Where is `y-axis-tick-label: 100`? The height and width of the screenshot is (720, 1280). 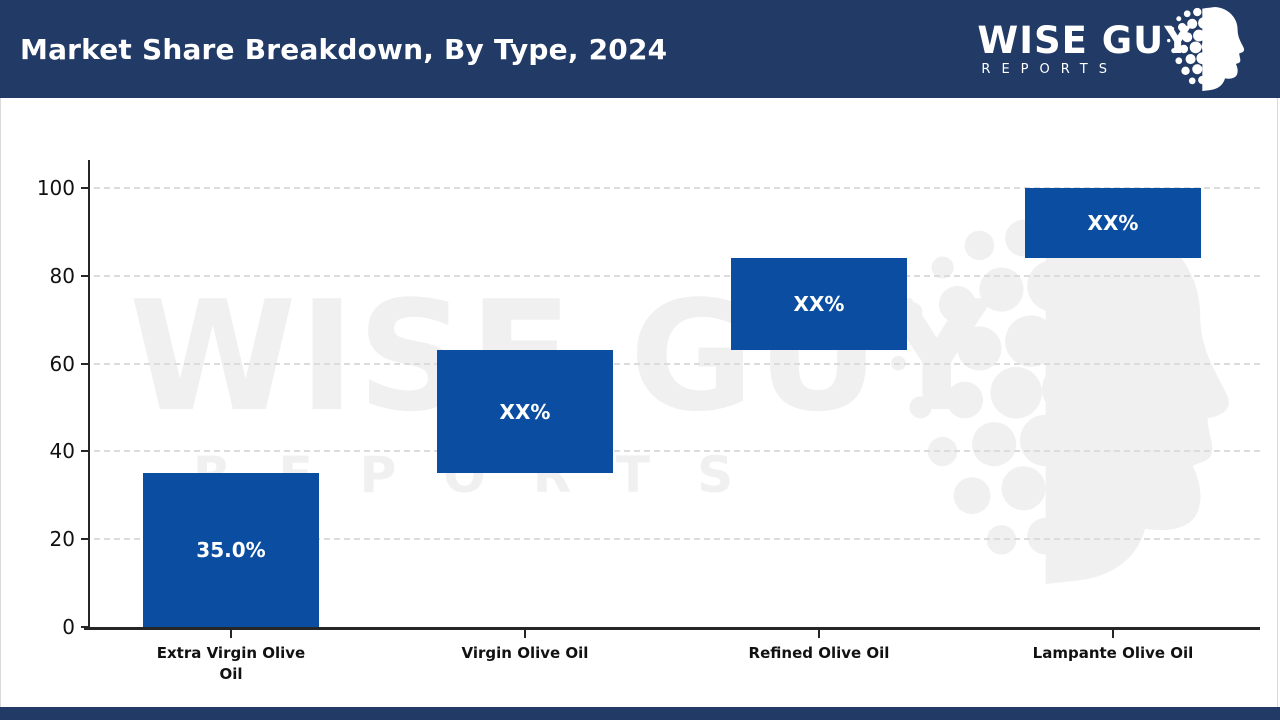
y-axis-tick-label: 100 is located at coordinates (55, 188).